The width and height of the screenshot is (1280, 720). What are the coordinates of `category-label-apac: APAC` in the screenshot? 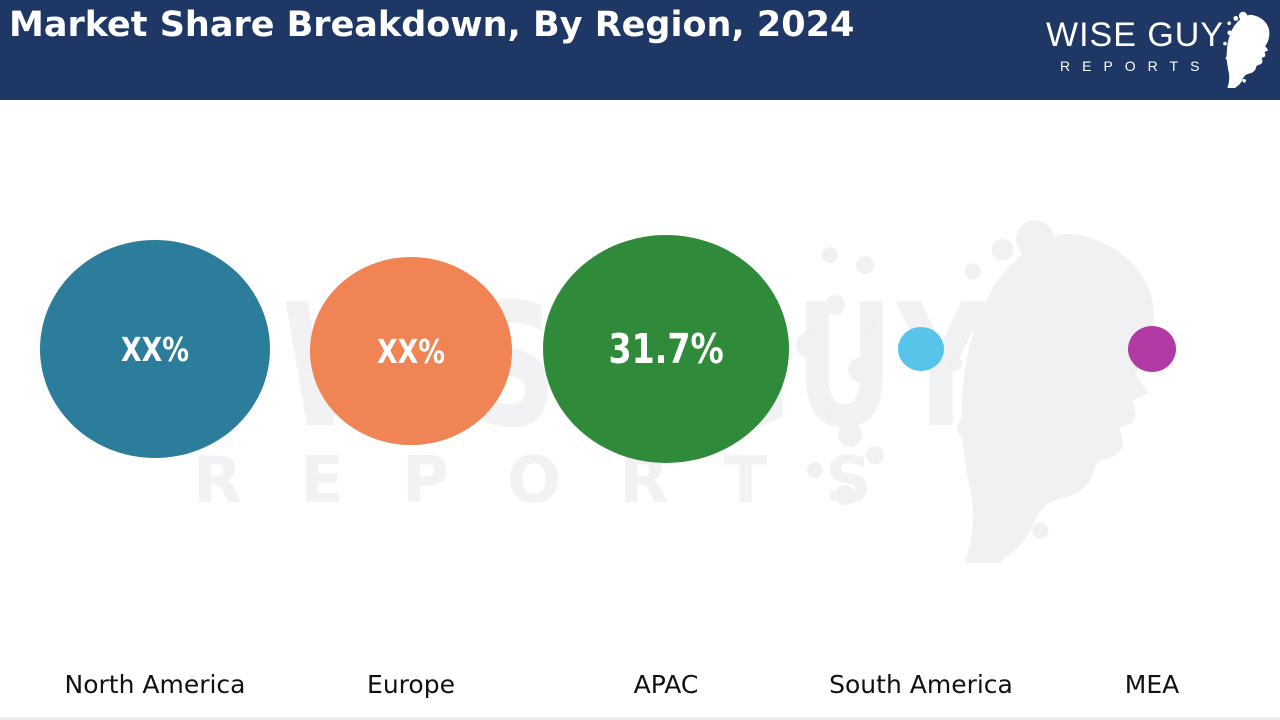 It's located at (666, 684).